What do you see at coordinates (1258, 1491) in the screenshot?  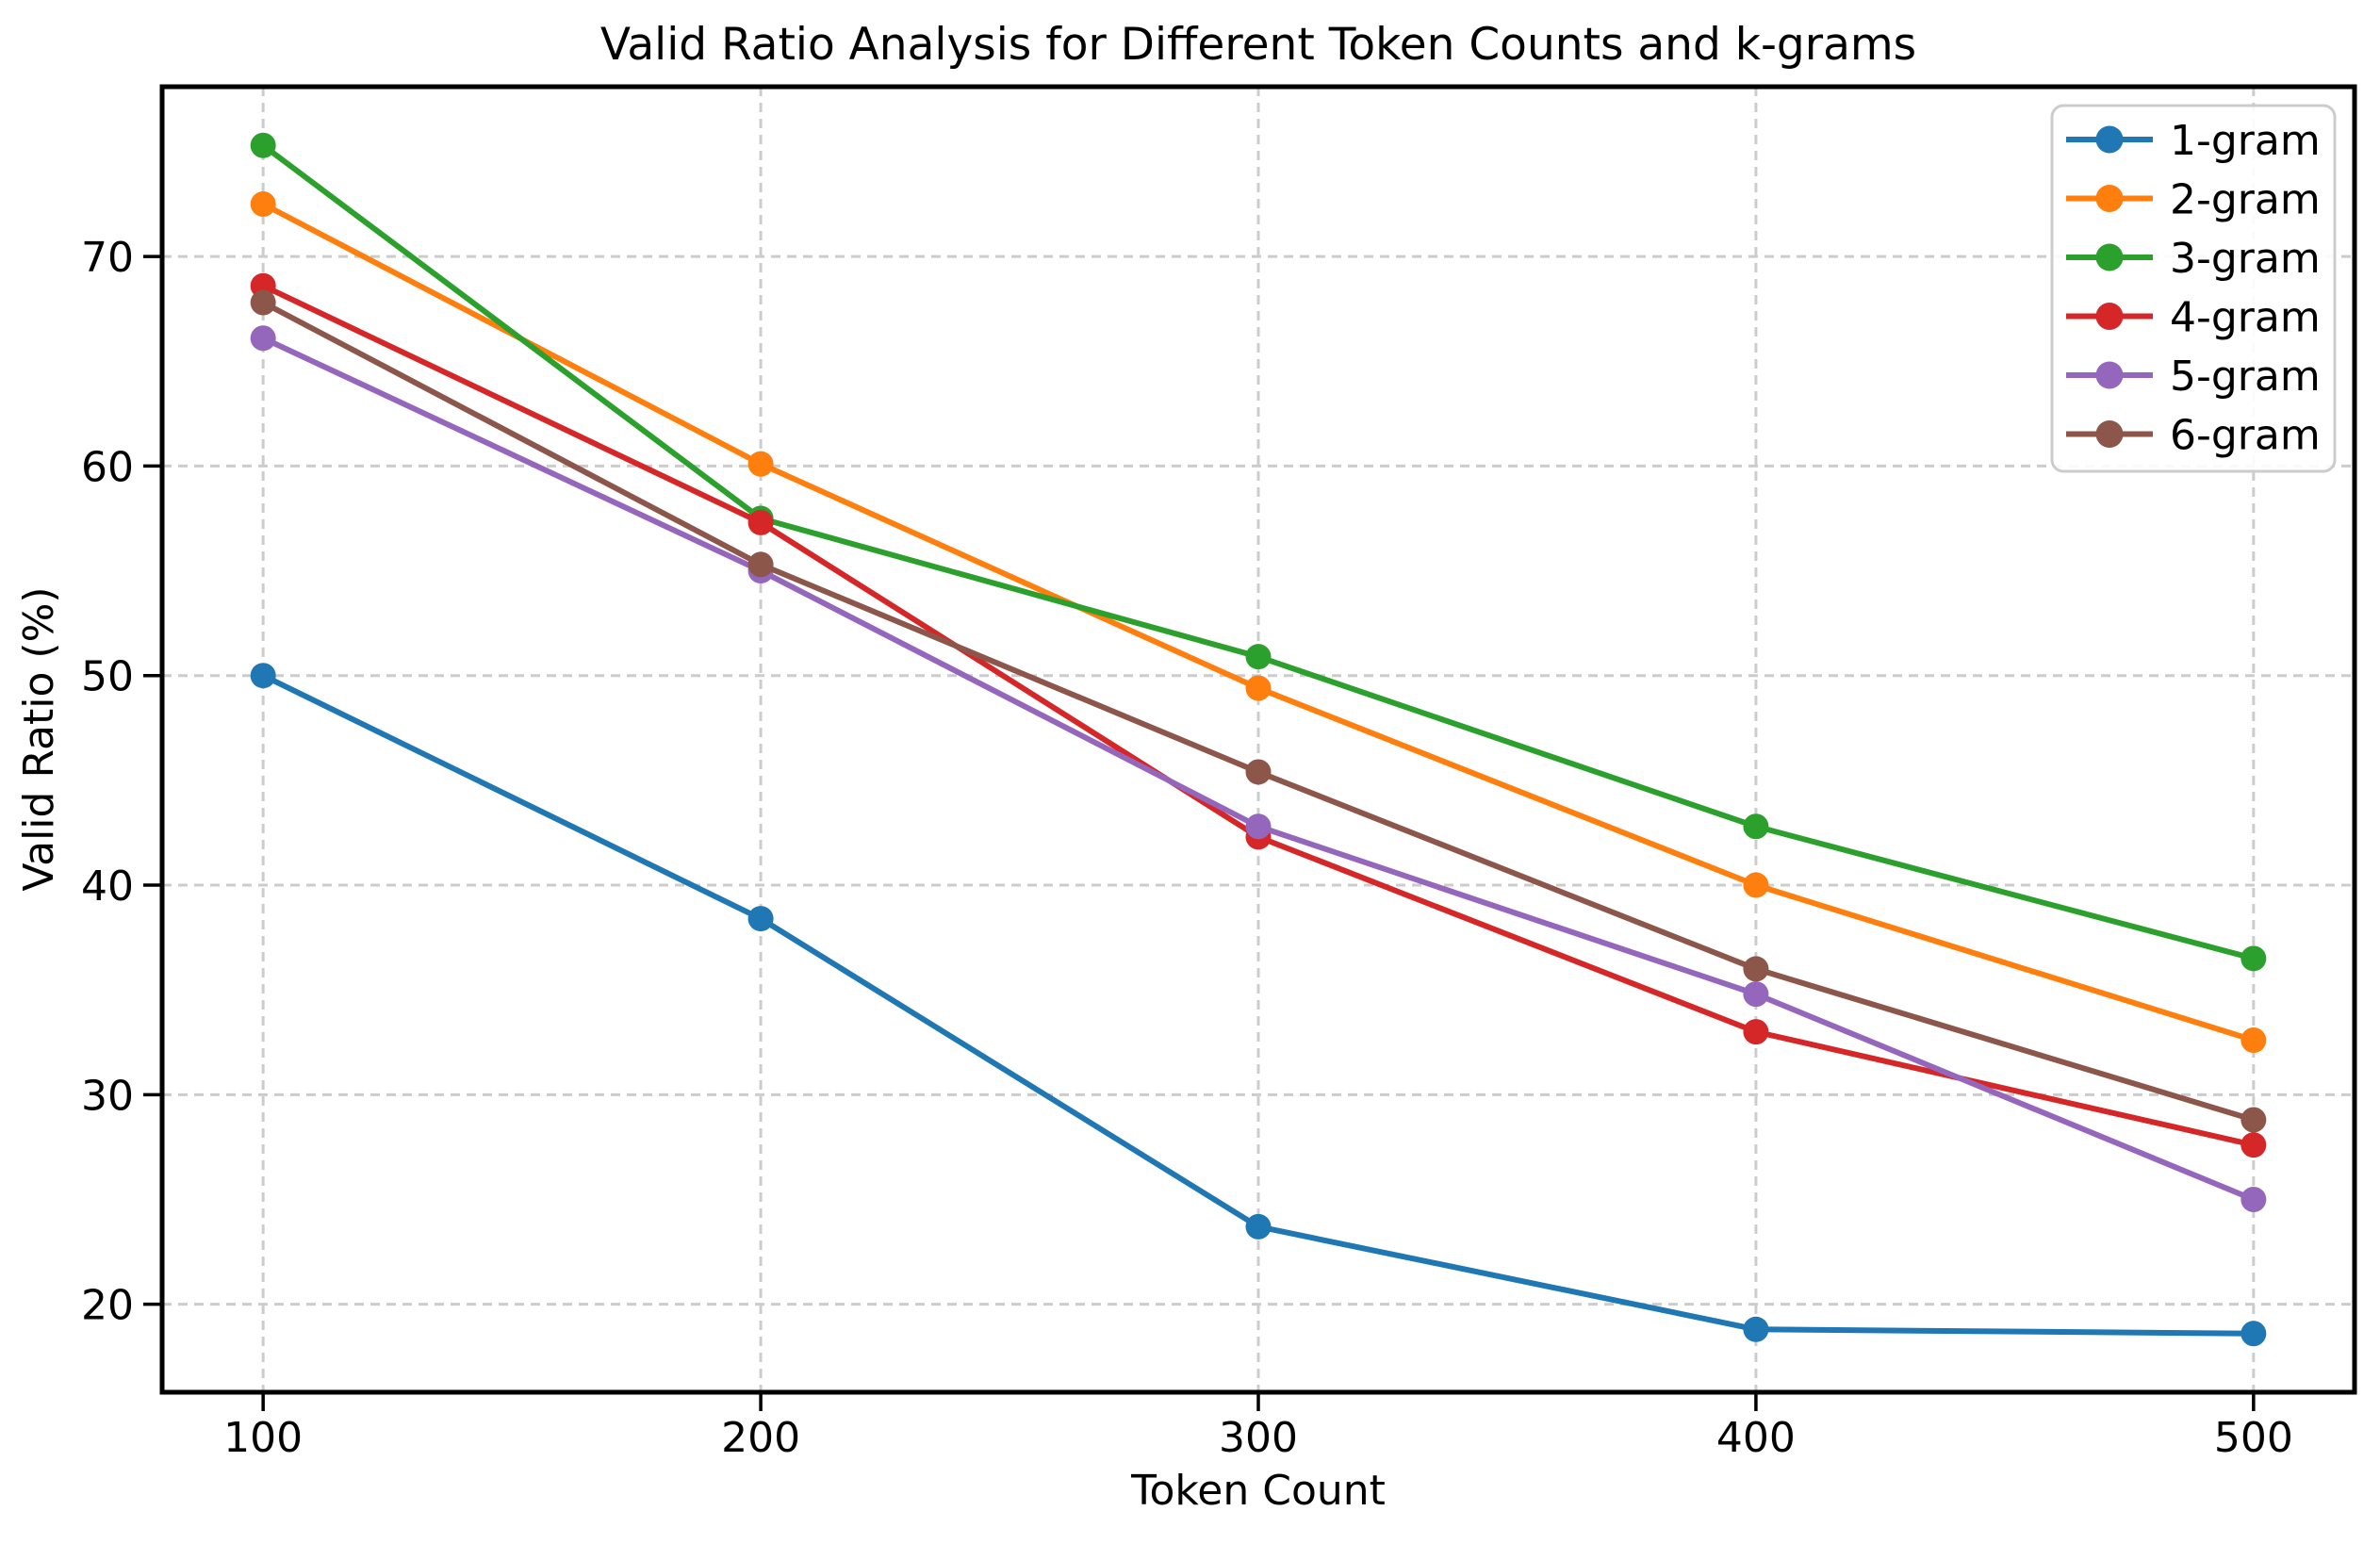 I see `x-axis-label: Token Count` at bounding box center [1258, 1491].